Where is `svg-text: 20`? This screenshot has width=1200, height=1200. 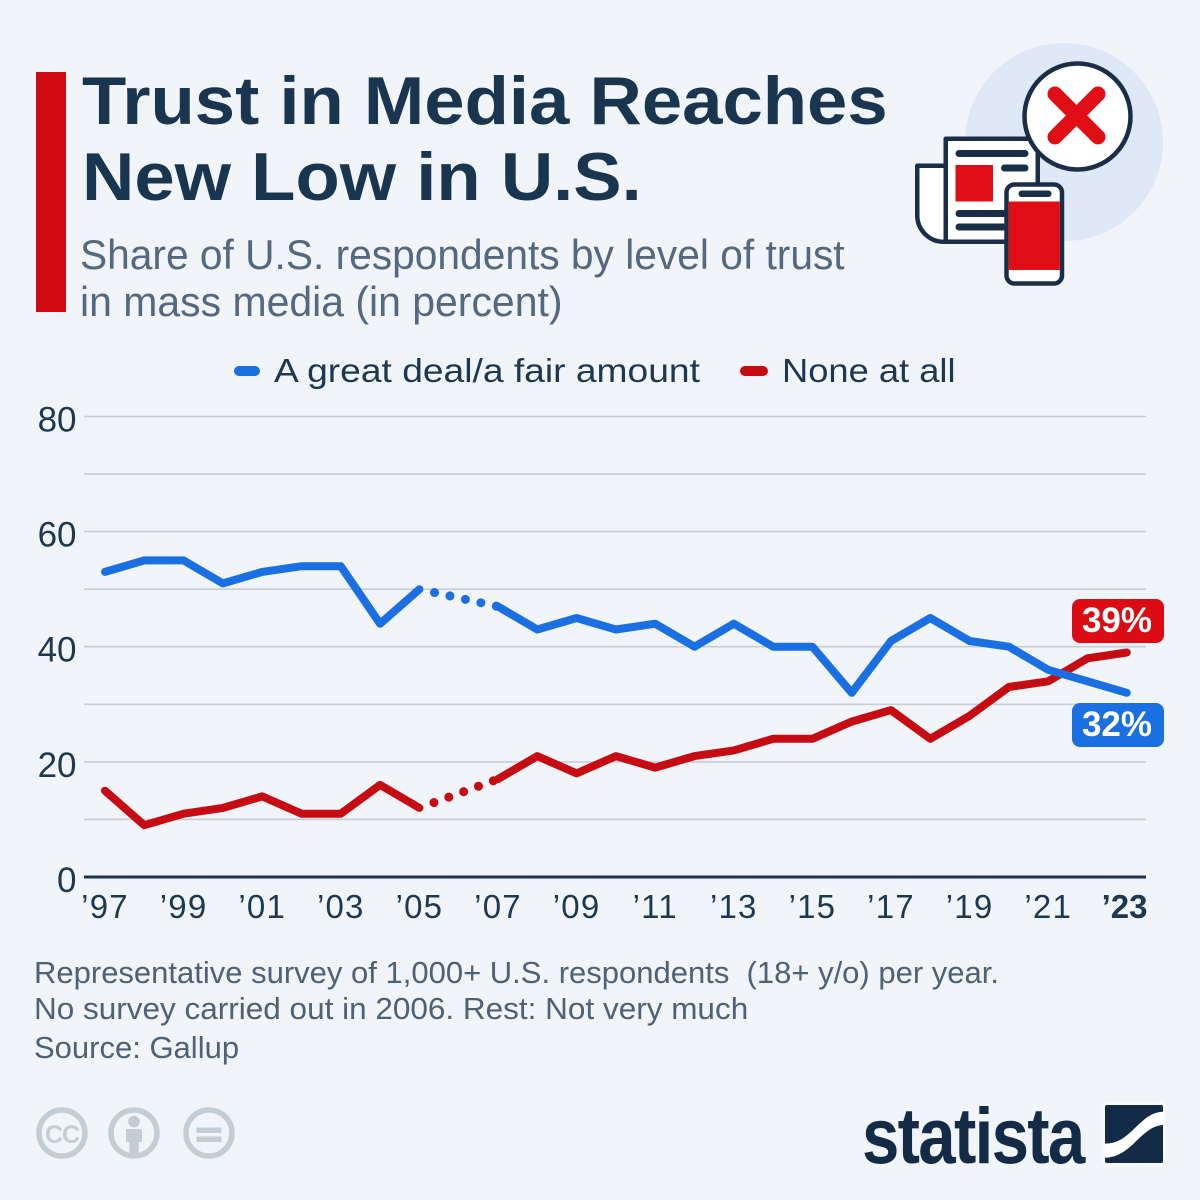
svg-text: 20 is located at coordinates (57, 765).